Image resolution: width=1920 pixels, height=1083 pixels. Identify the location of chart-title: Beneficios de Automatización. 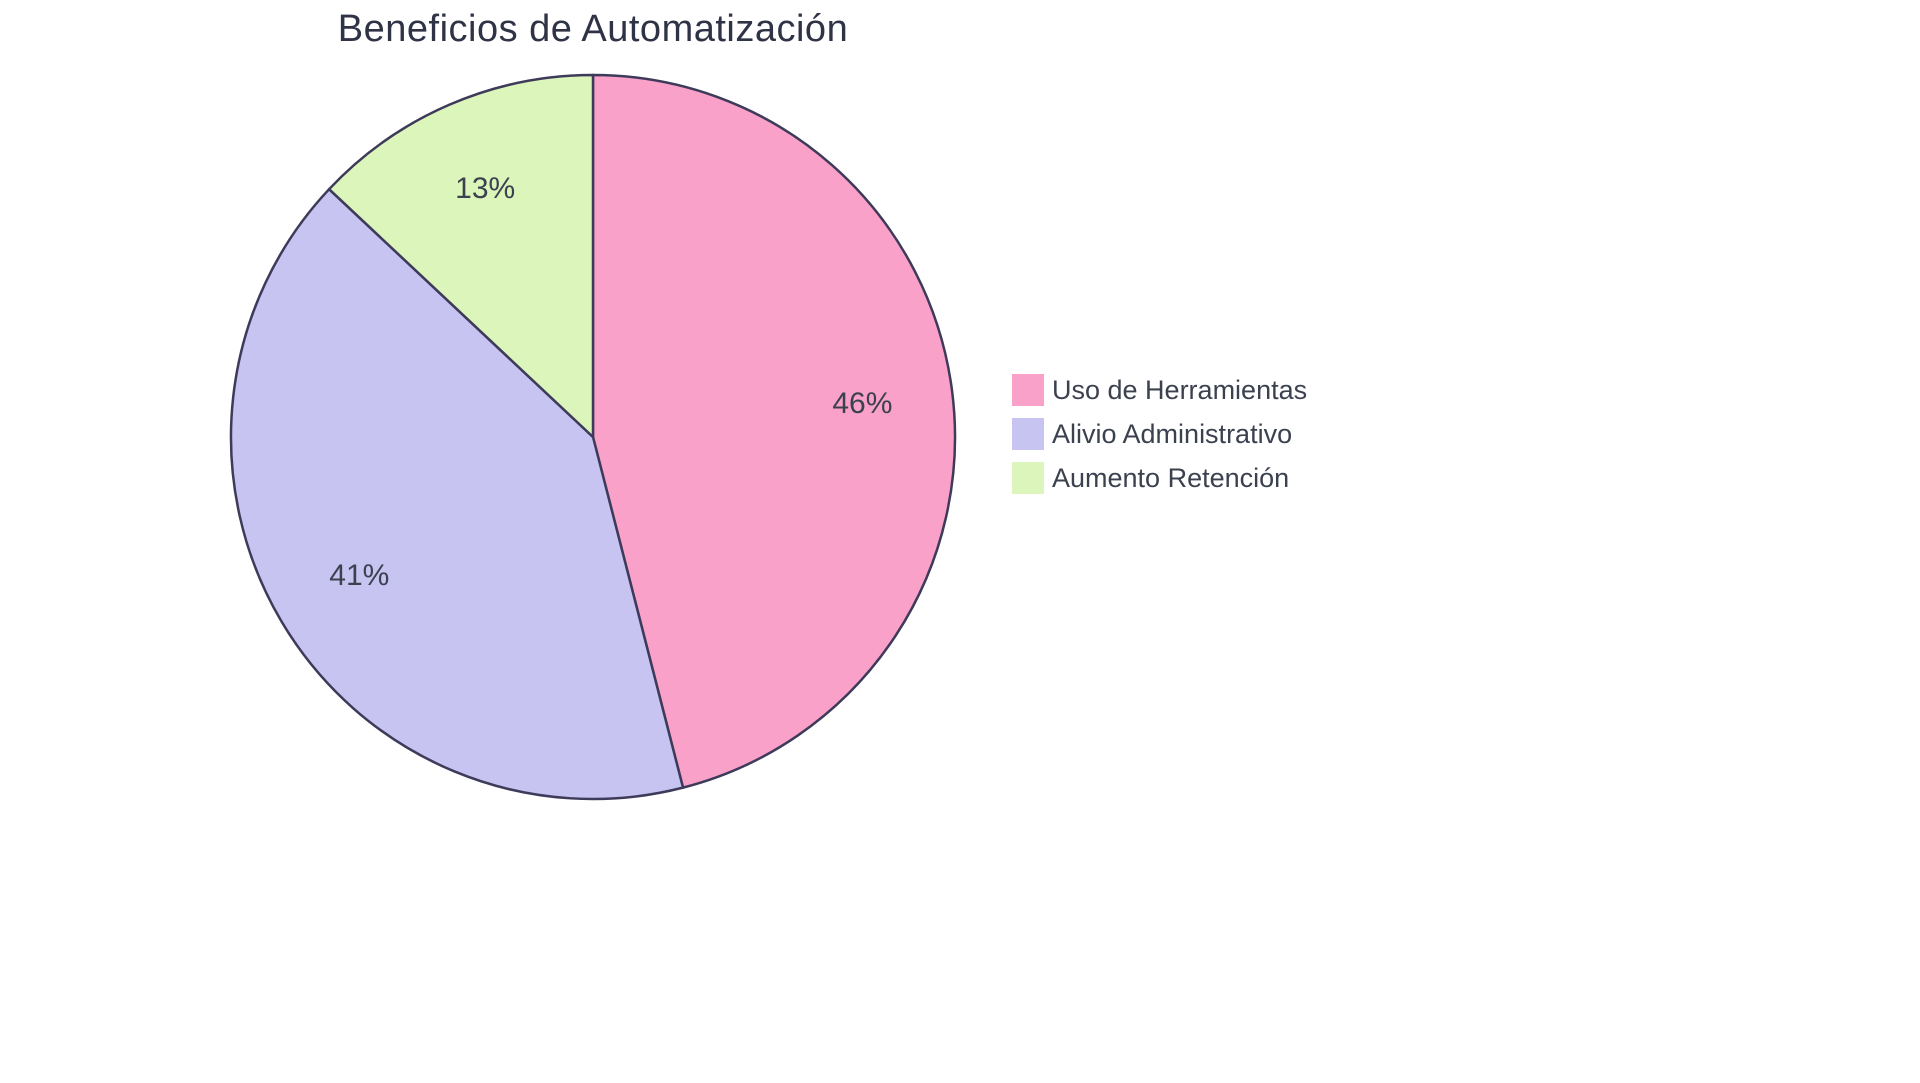
(593, 29).